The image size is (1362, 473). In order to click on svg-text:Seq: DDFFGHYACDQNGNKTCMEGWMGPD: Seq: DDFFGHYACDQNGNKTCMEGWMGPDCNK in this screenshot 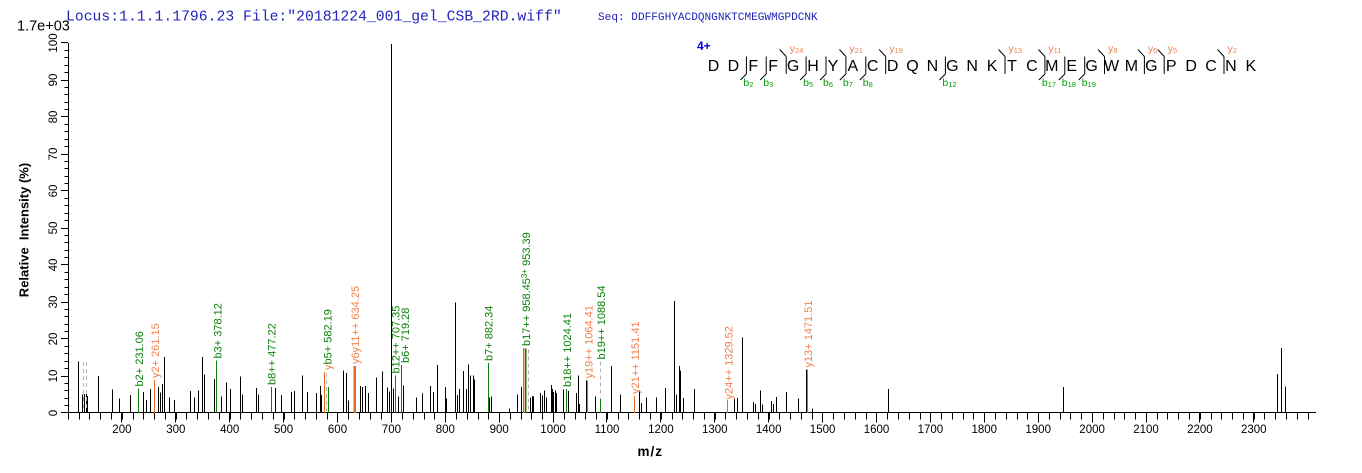, I will do `click(708, 18)`.